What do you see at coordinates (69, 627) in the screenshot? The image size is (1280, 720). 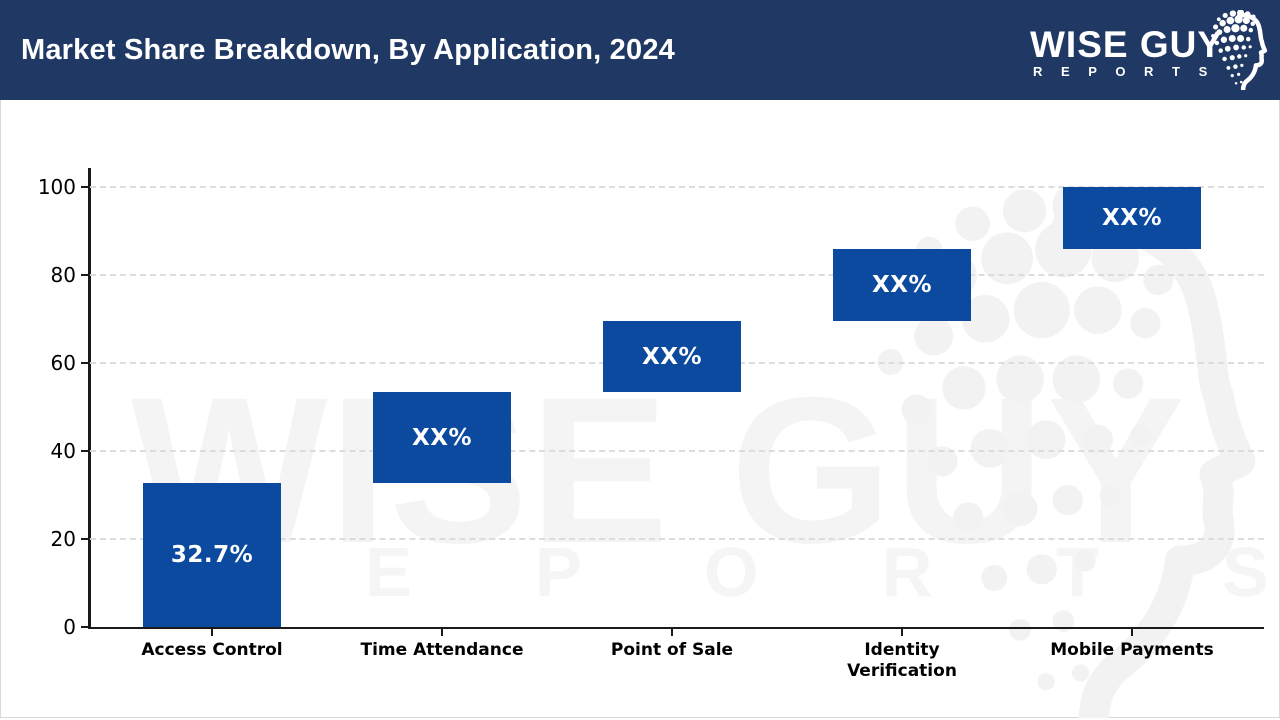 I see `y-tick-label: 0` at bounding box center [69, 627].